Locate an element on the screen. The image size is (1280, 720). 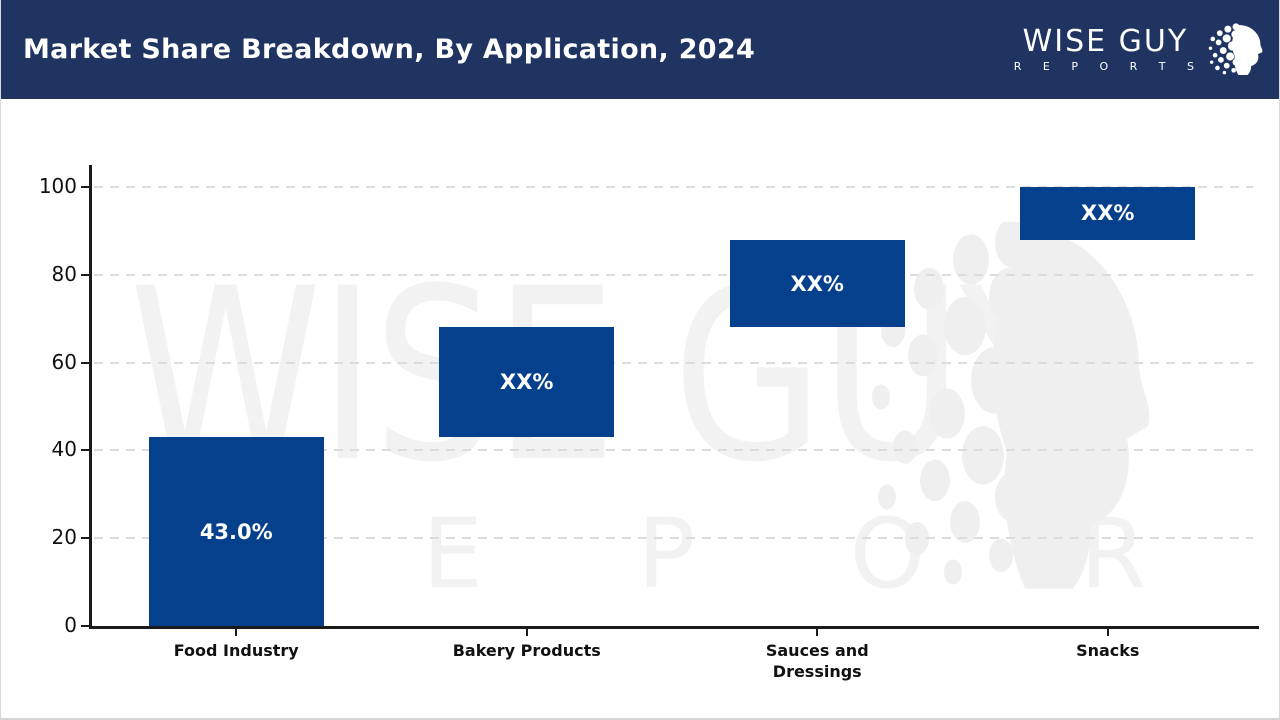
x-tick-sauces-and-dressings is located at coordinates (817, 632).